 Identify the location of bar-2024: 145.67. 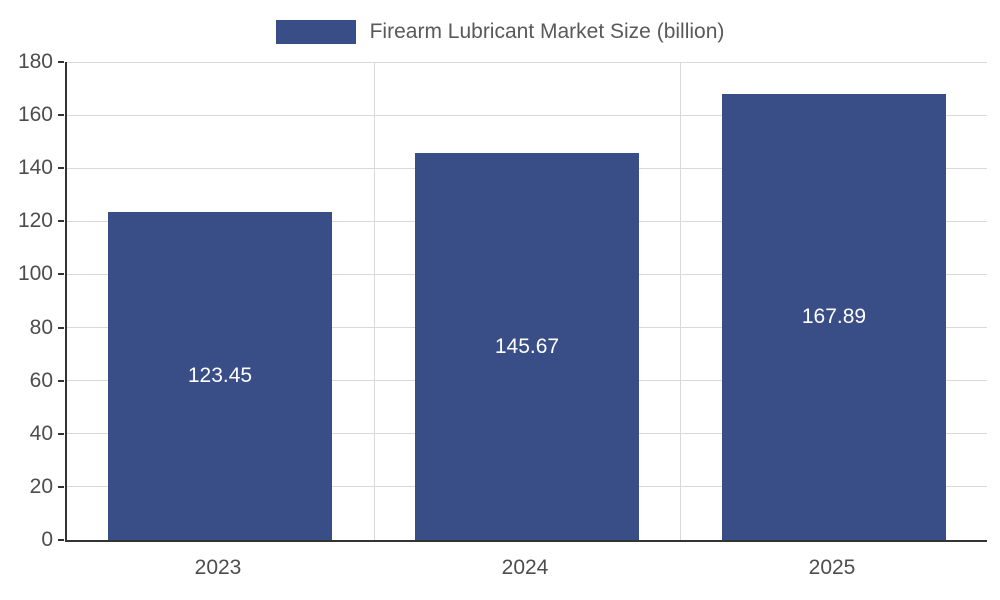
(527, 346).